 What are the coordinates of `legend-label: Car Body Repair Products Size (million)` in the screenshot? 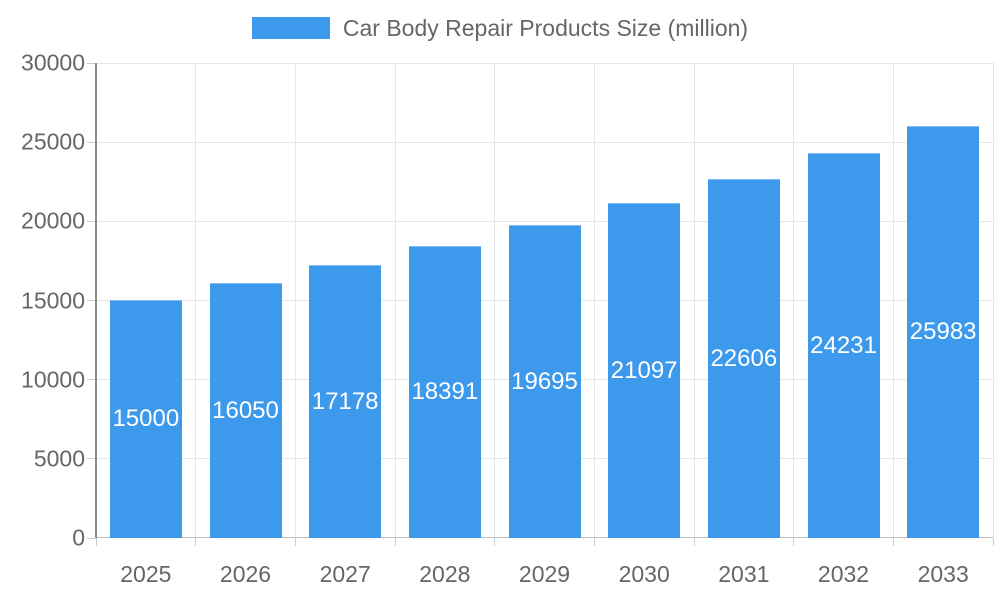 It's located at (545, 27).